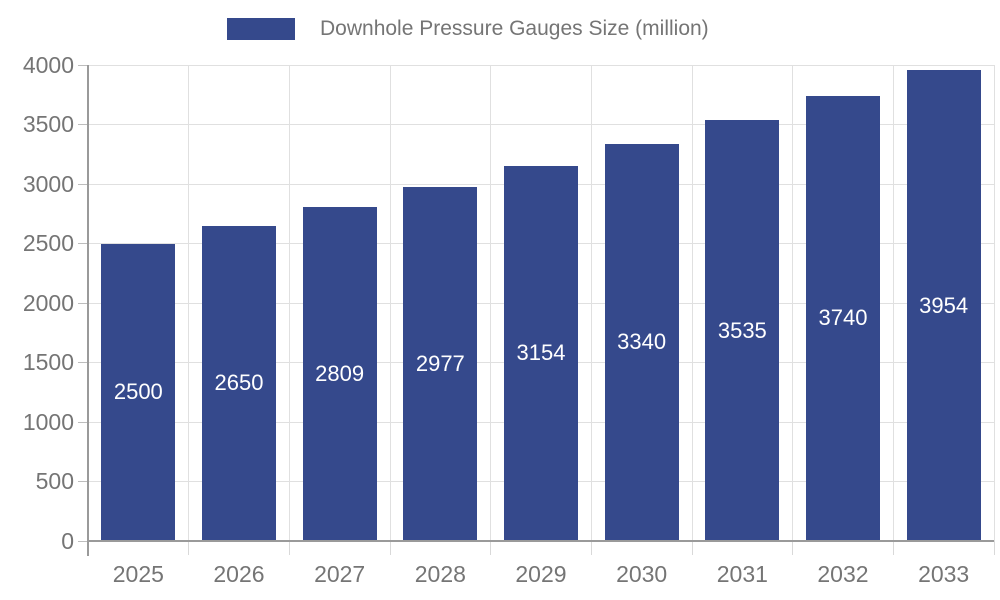  I want to click on x-tick-label: 2031, so click(742, 574).